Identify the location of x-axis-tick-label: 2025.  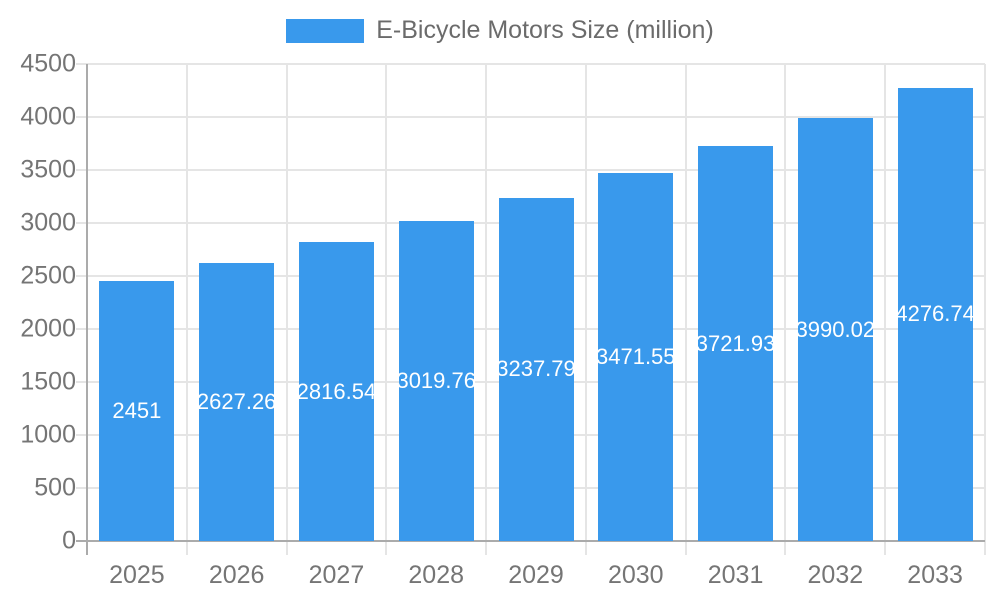
(137, 575).